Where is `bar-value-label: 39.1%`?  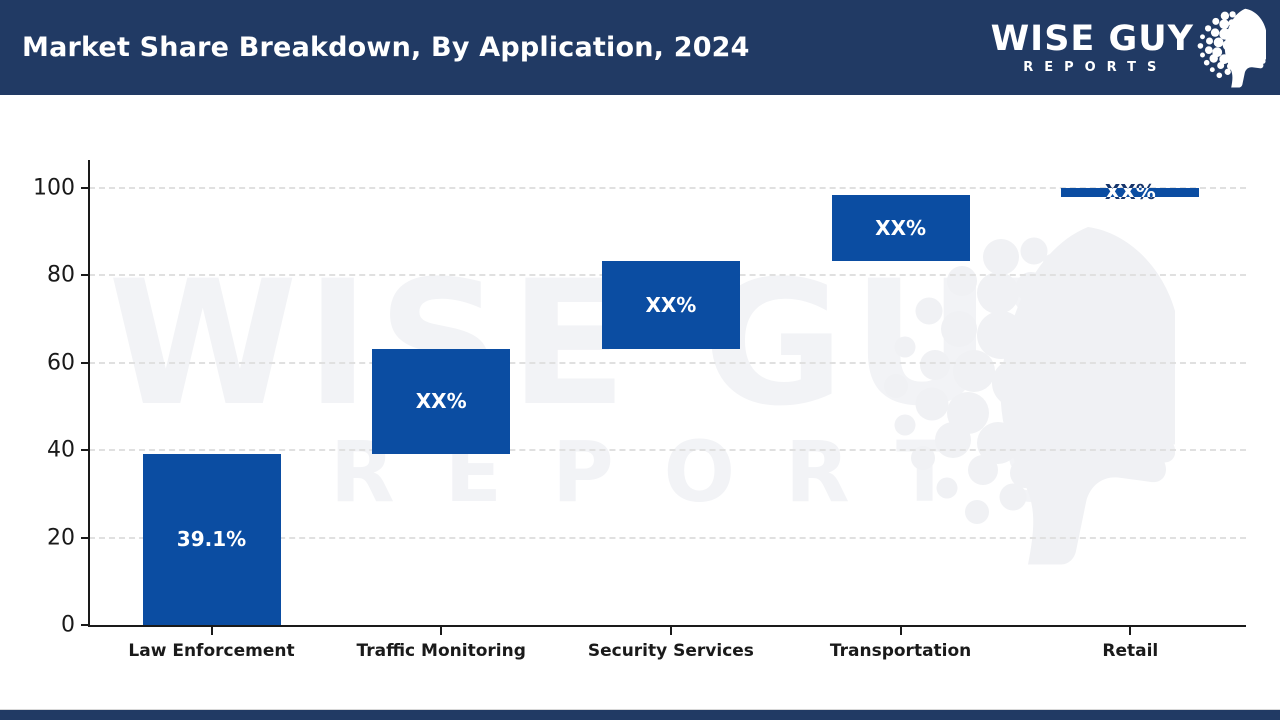 bar-value-label: 39.1% is located at coordinates (211, 539).